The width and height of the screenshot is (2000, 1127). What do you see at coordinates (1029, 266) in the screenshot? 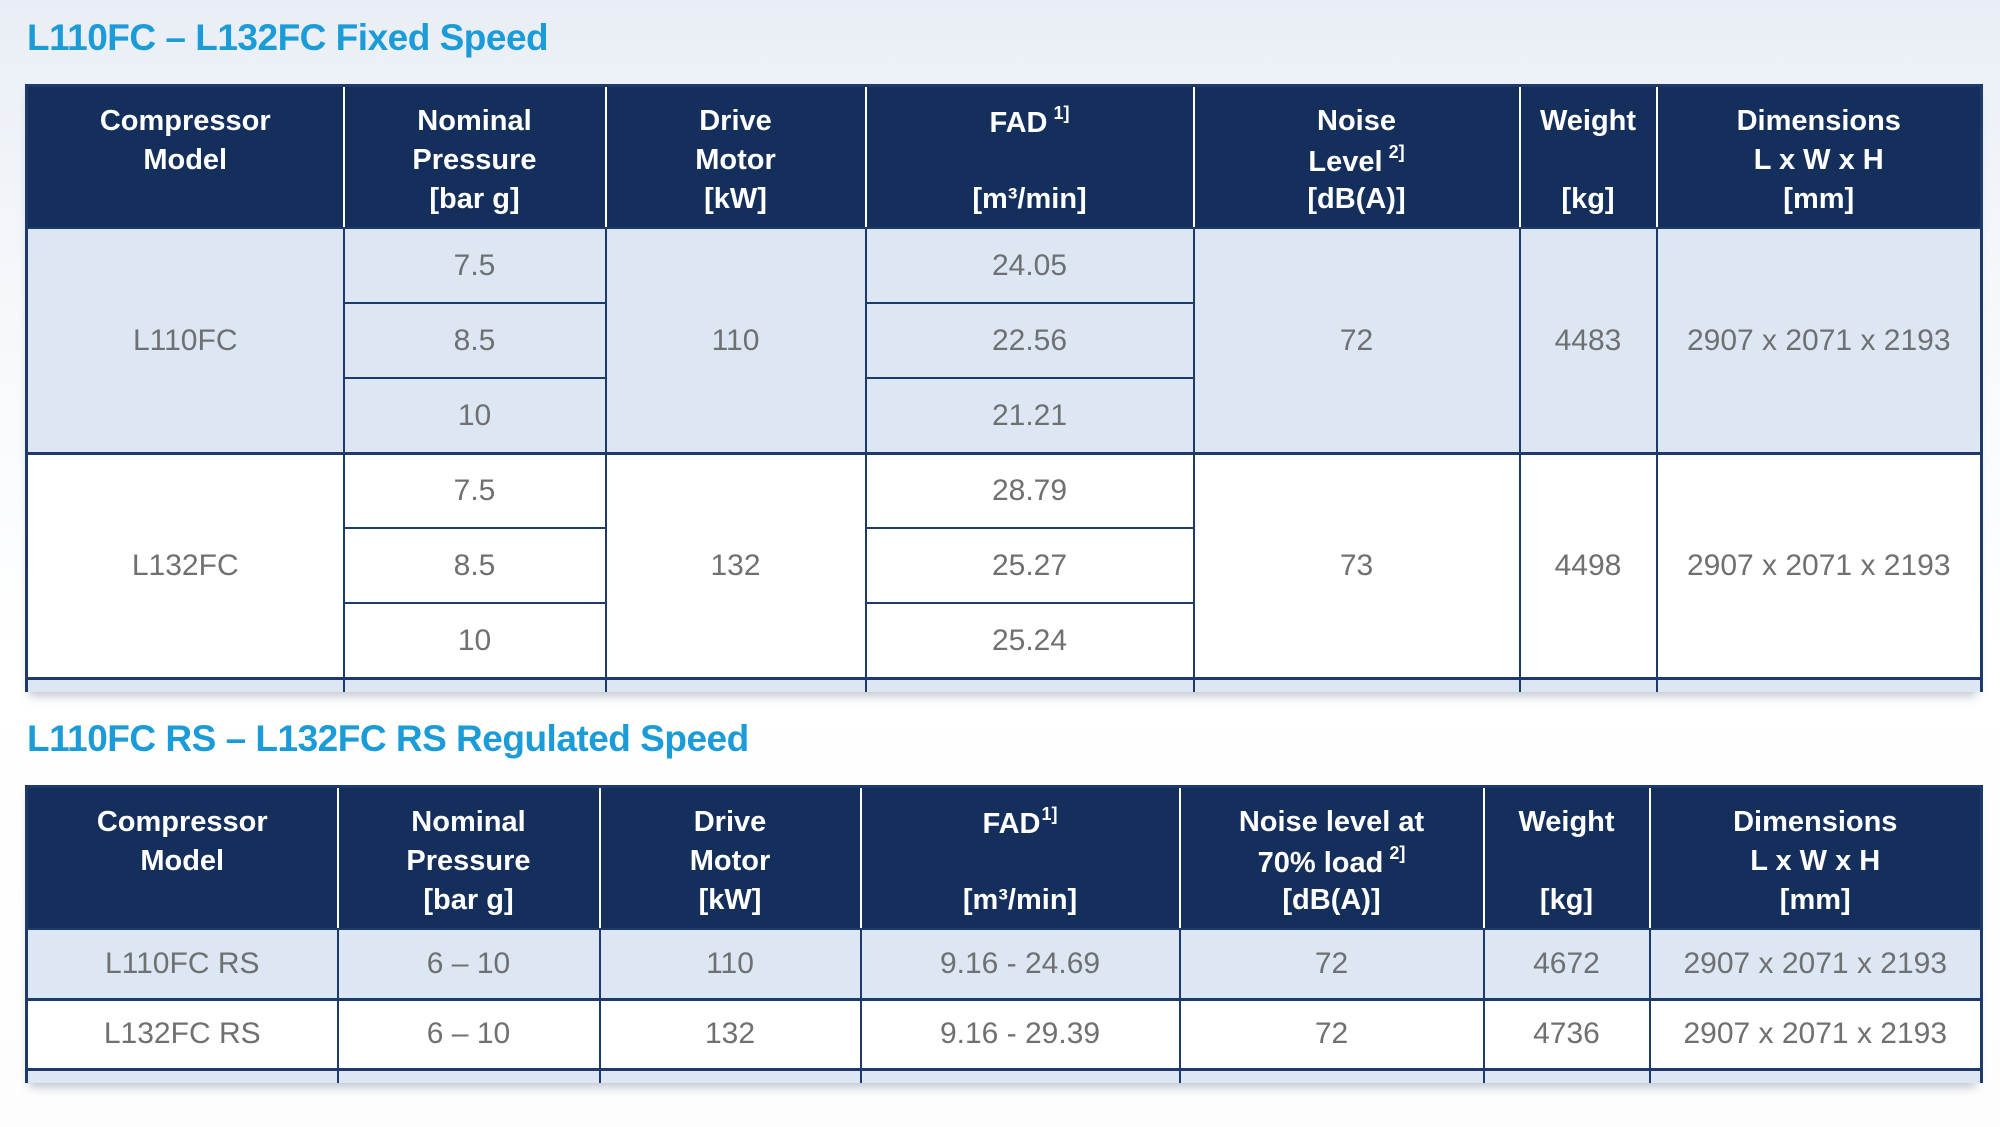
I see `cell-fad: 24.05` at bounding box center [1029, 266].